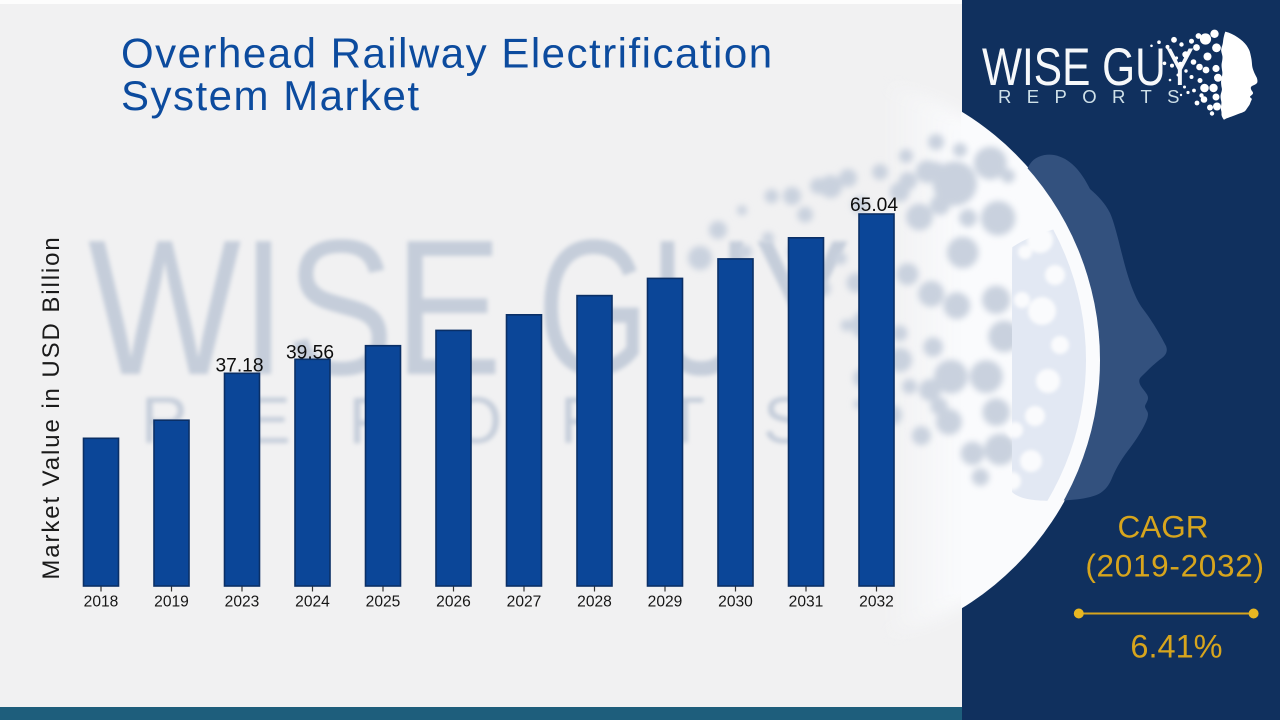  I want to click on svg-text: Market Value in USD Billion, so click(51, 407).